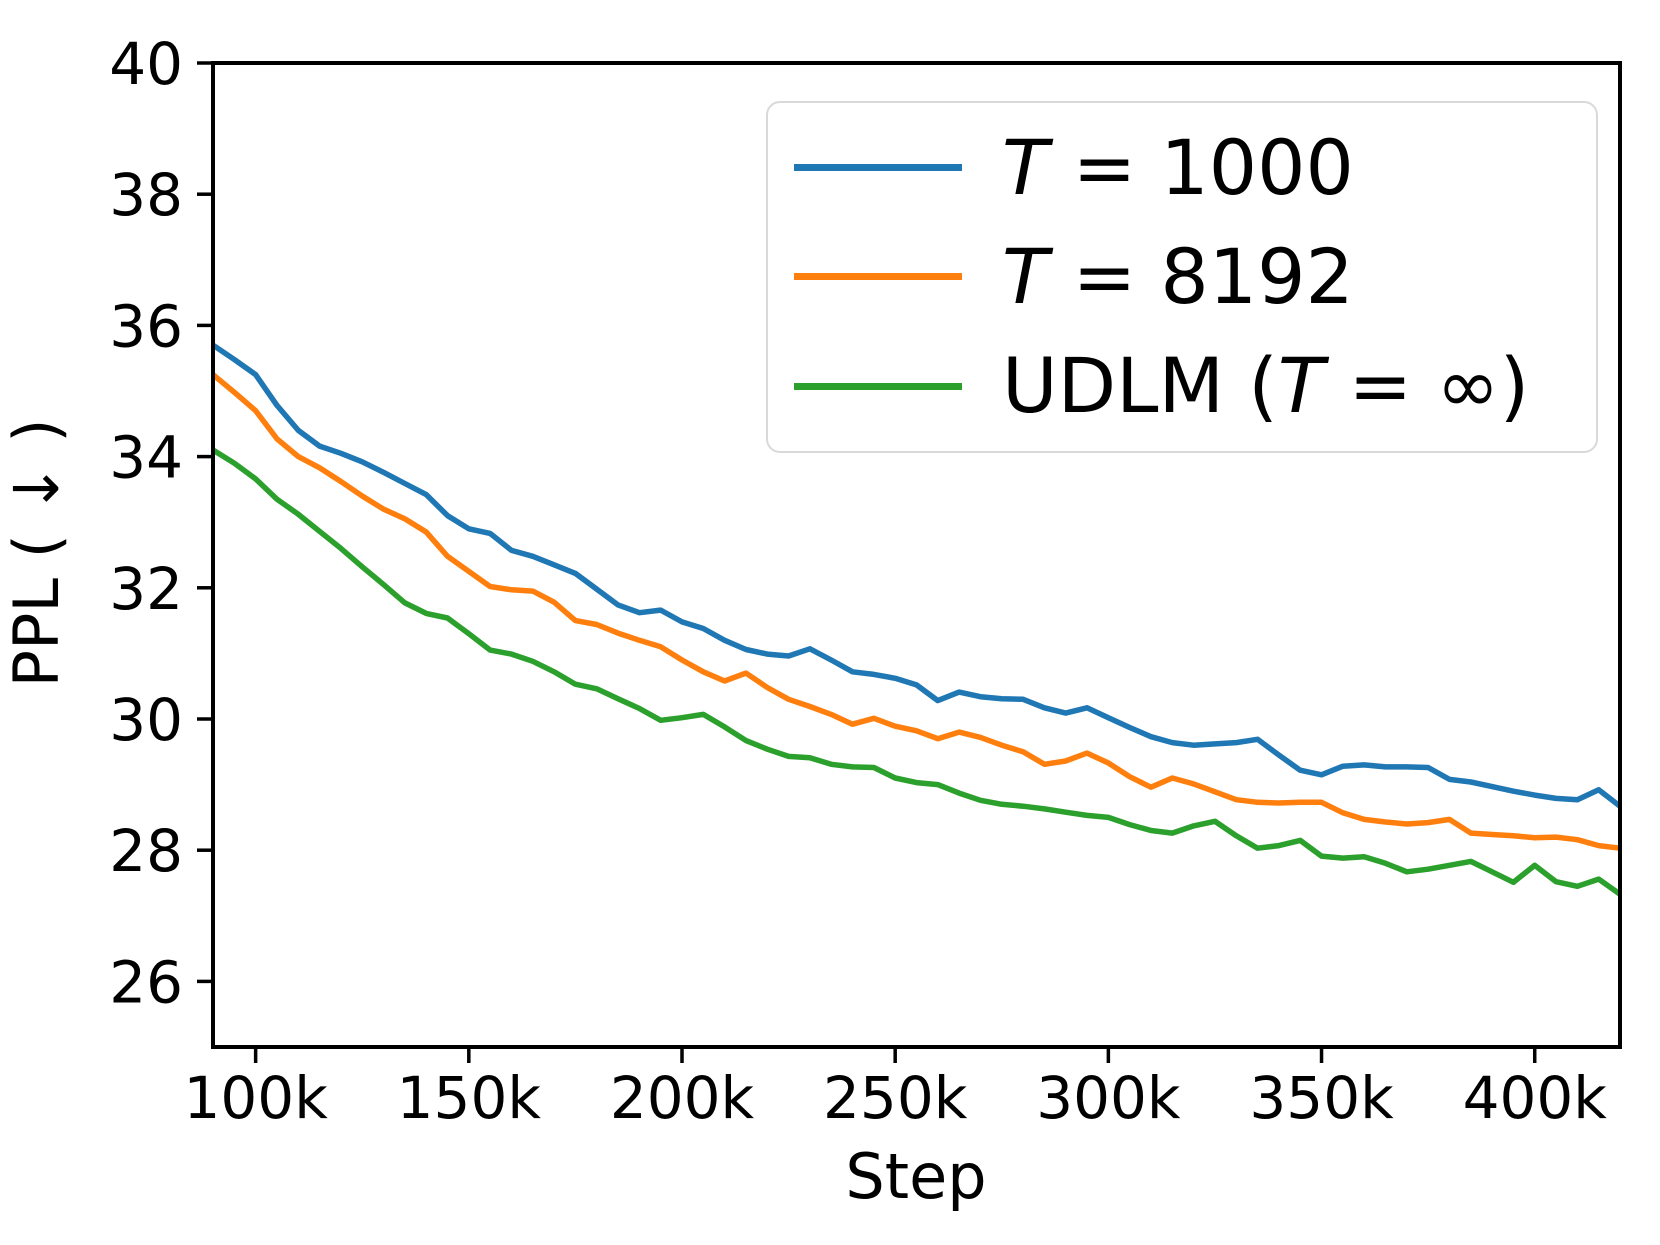 The width and height of the screenshot is (1660, 1245). Describe the element at coordinates (146, 589) in the screenshot. I see `y-tick-label: 32` at that location.